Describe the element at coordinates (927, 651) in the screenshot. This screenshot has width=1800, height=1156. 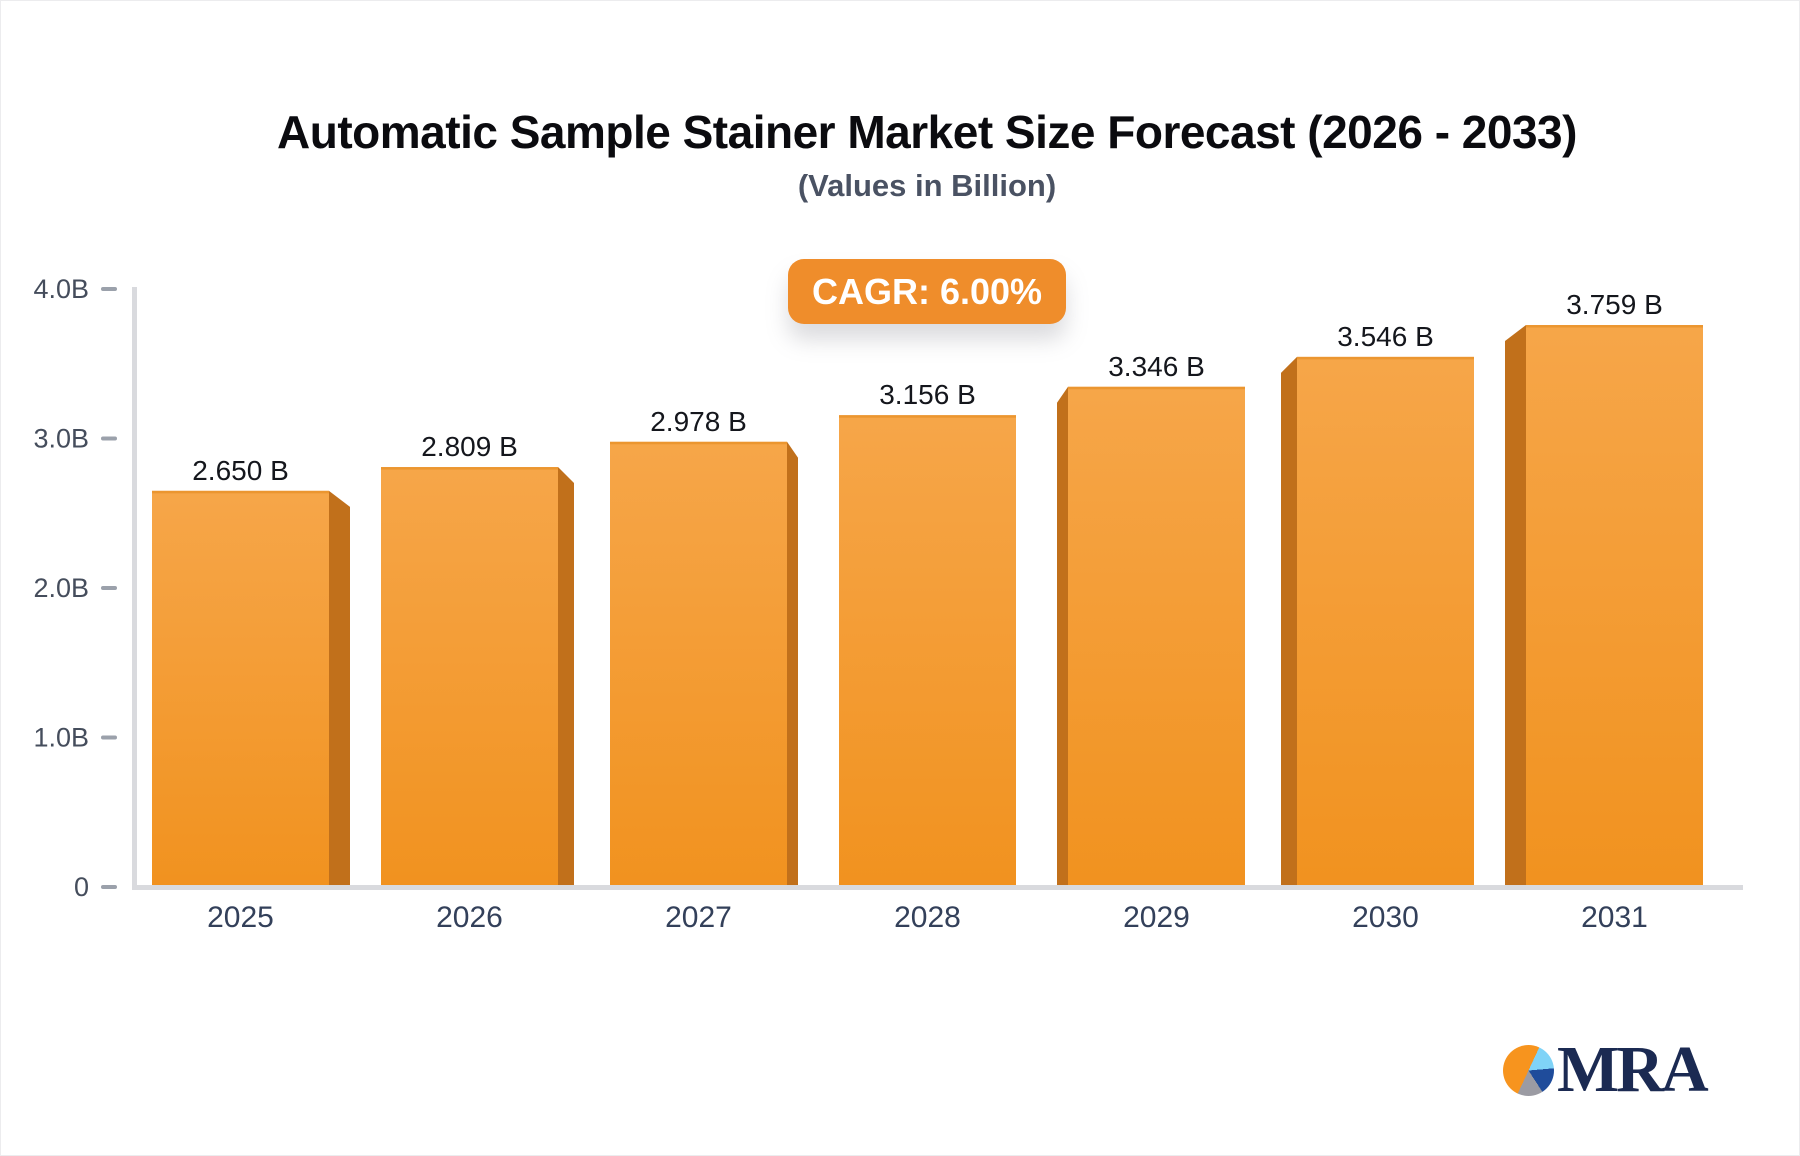
I see `bar-2028` at that location.